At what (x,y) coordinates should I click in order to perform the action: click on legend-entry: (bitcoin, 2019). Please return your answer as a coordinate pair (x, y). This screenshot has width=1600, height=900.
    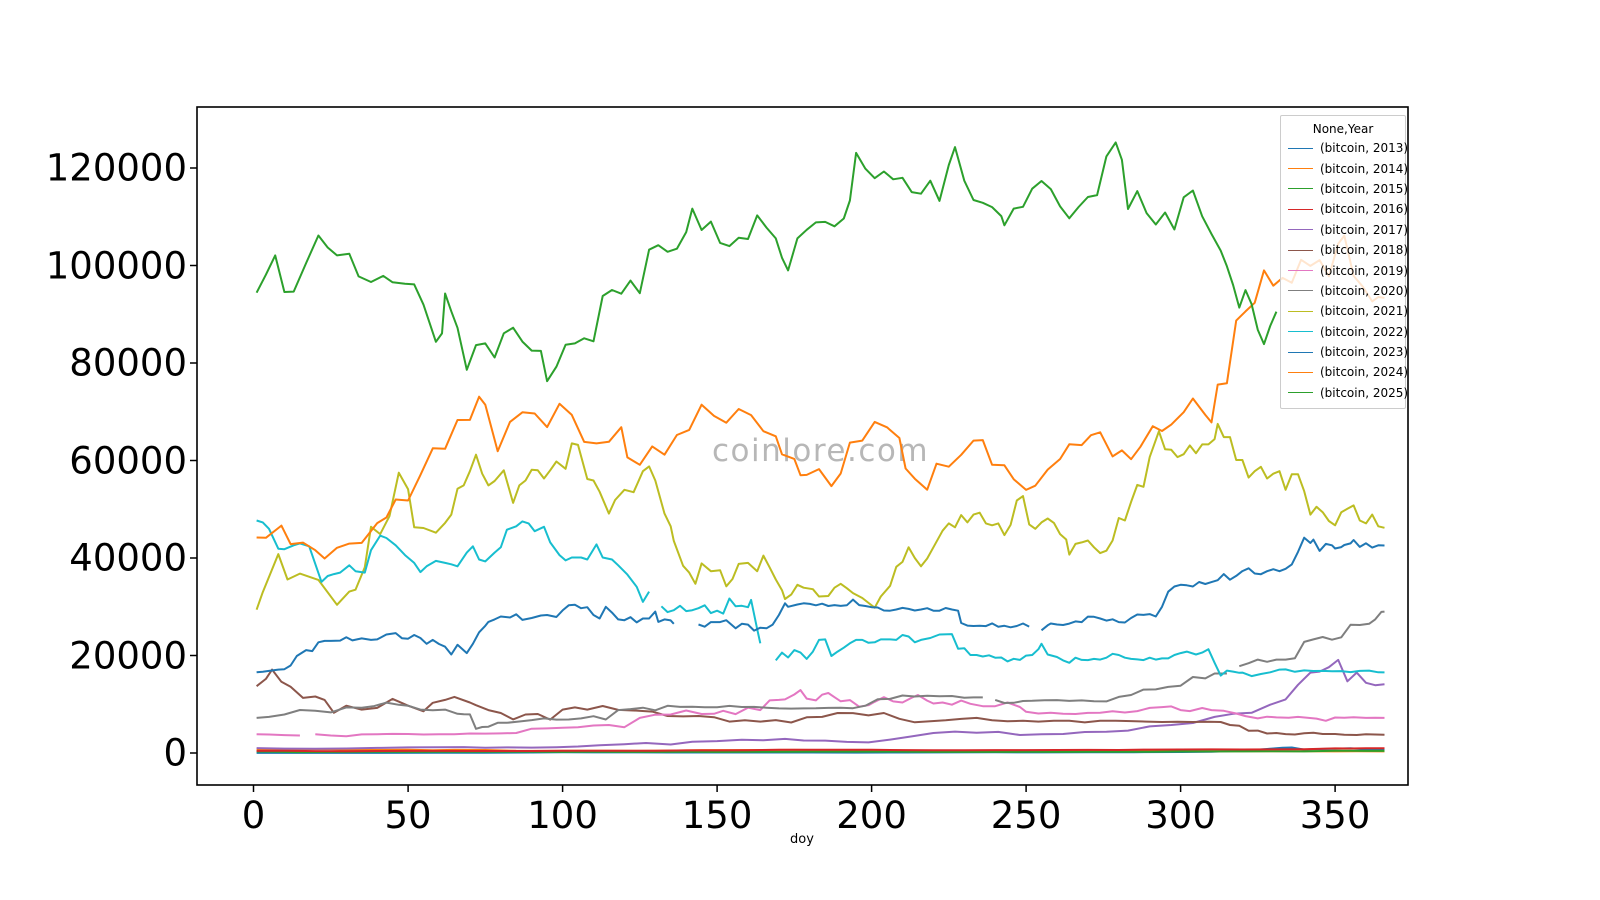
    Looking at the image, I should click on (1345, 270).